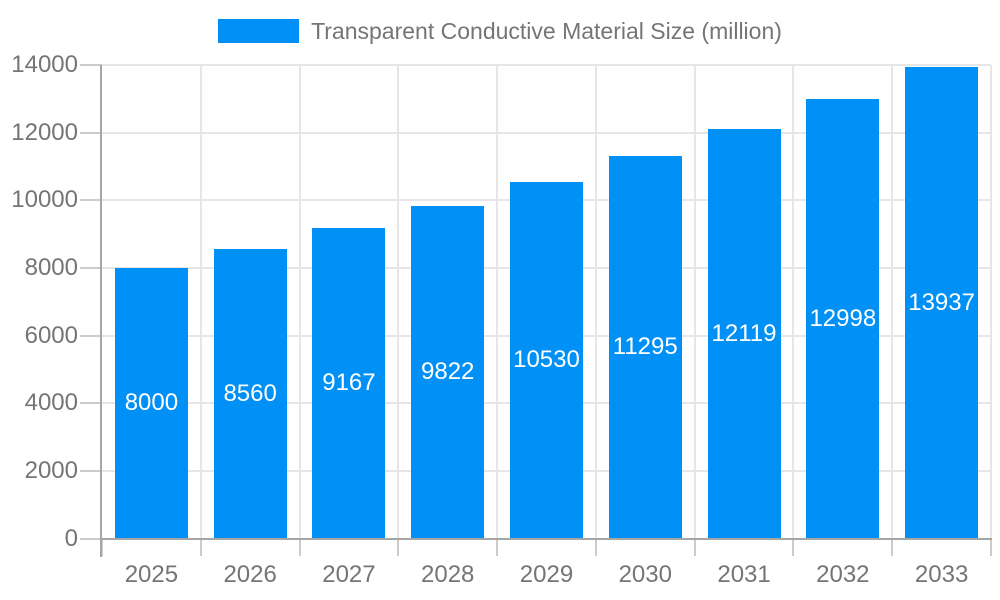 Image resolution: width=1000 pixels, height=600 pixels. What do you see at coordinates (51, 470) in the screenshot?
I see `y-axis-label: 2000` at bounding box center [51, 470].